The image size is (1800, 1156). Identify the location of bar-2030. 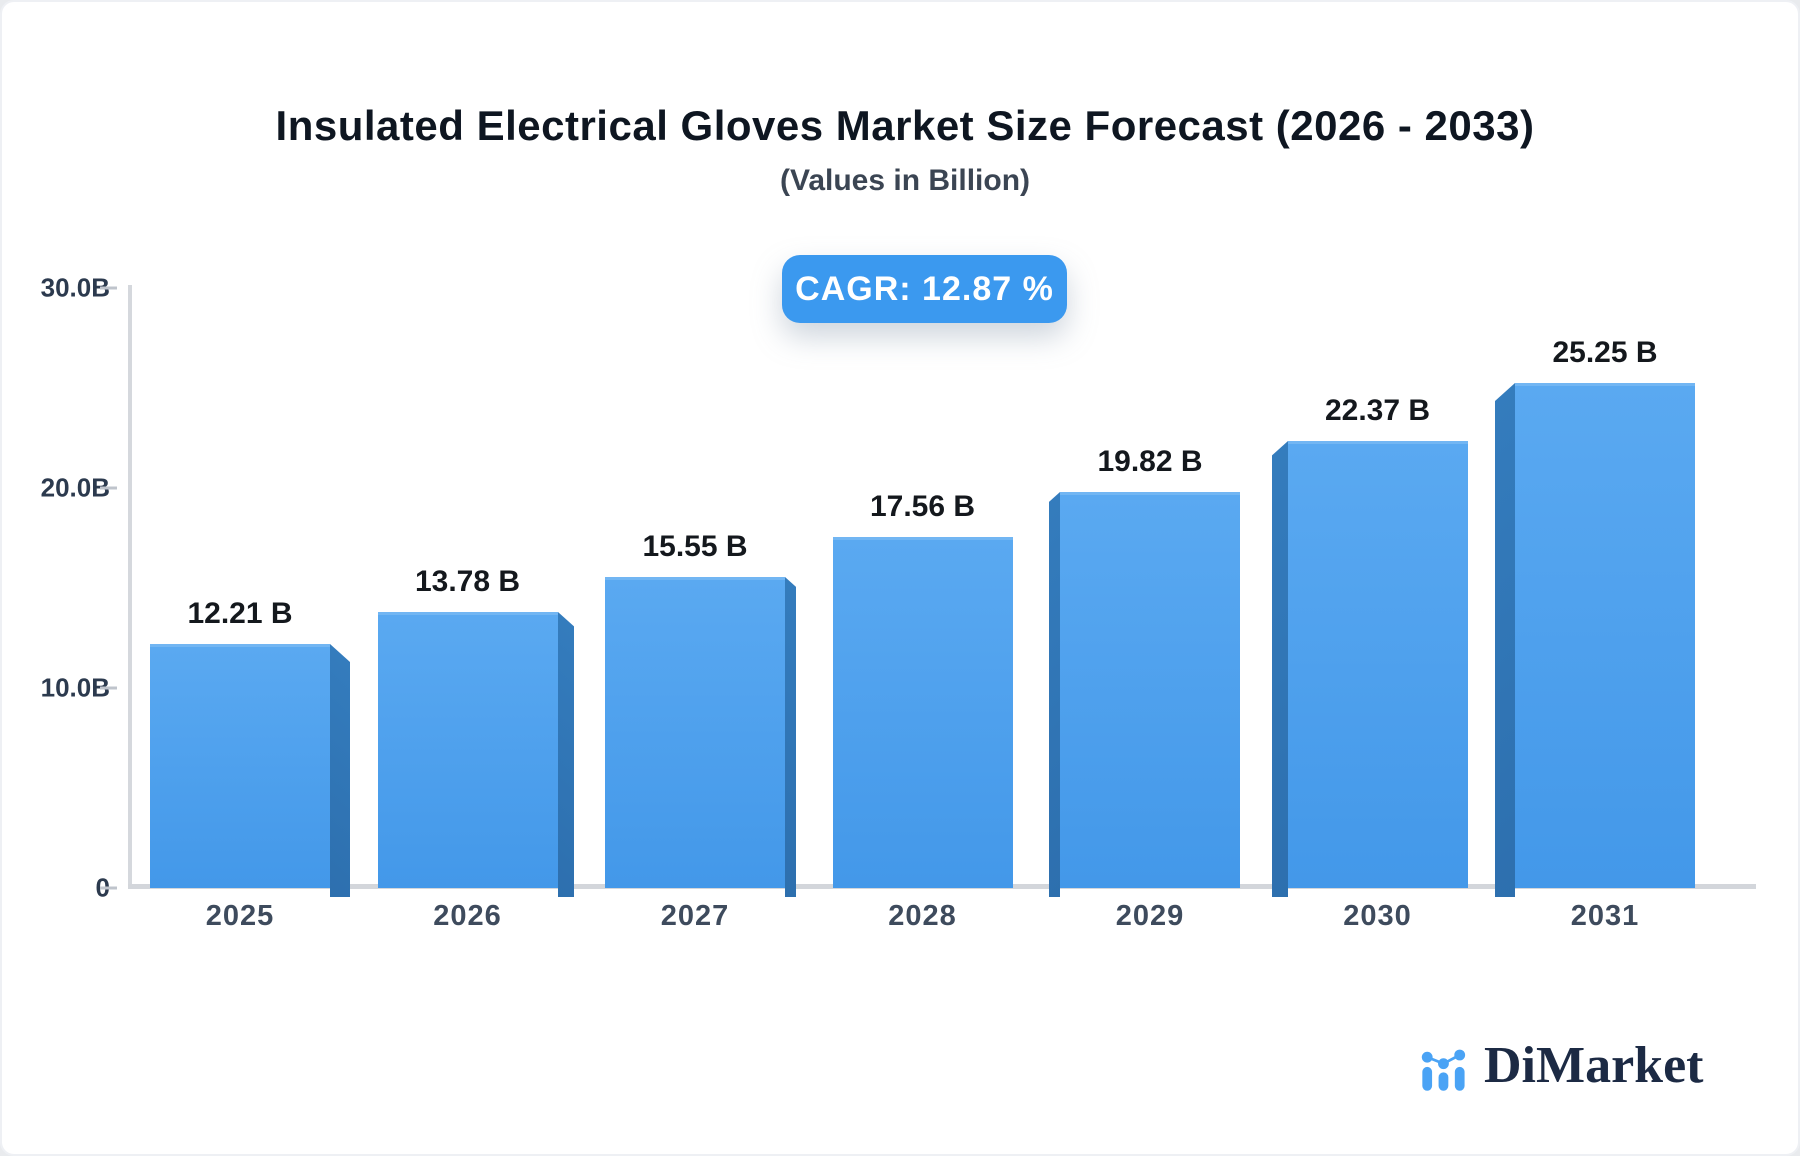
(1377, 664).